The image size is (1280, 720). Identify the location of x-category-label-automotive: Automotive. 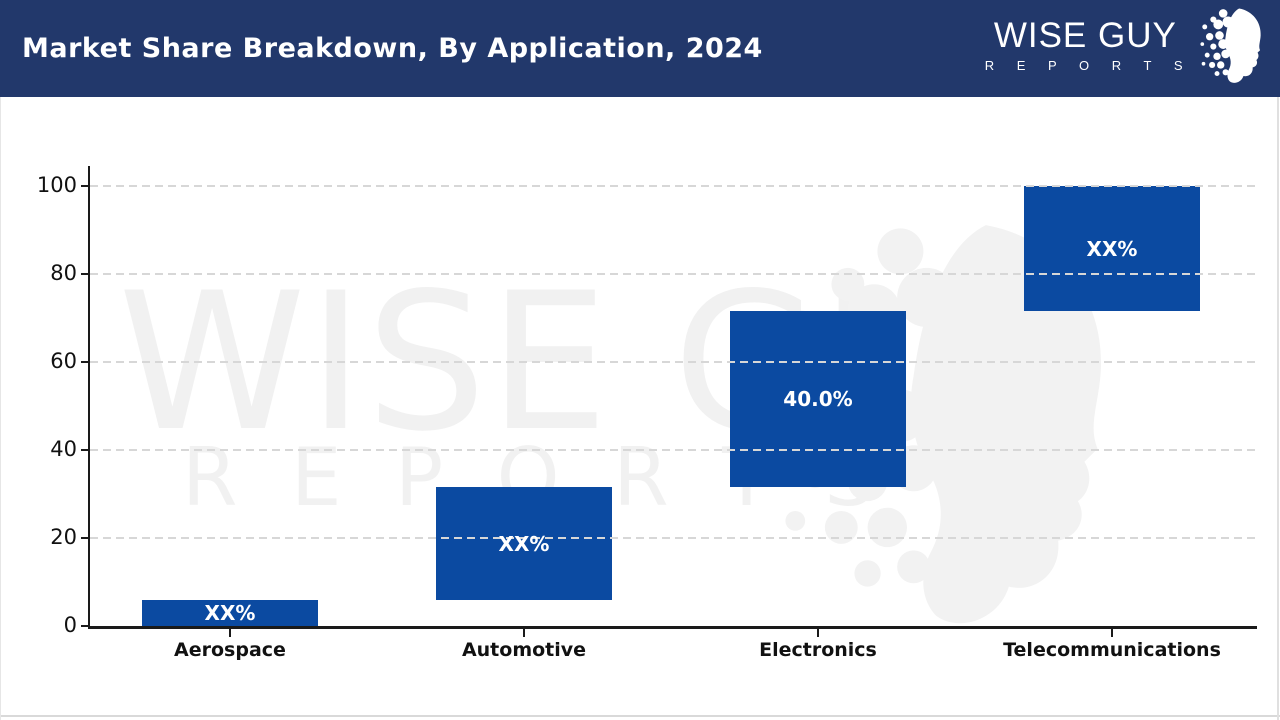
(524, 650).